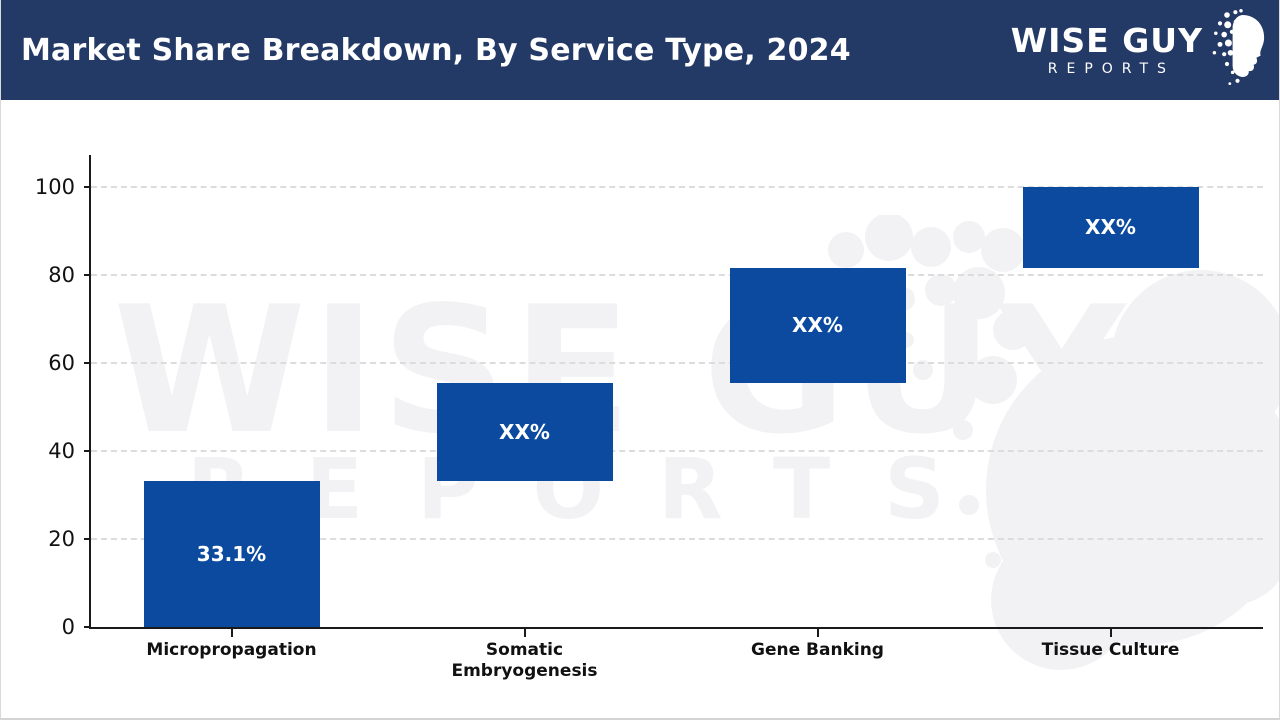 The width and height of the screenshot is (1280, 720). What do you see at coordinates (1238, 47) in the screenshot?
I see `logo-head-icon` at bounding box center [1238, 47].